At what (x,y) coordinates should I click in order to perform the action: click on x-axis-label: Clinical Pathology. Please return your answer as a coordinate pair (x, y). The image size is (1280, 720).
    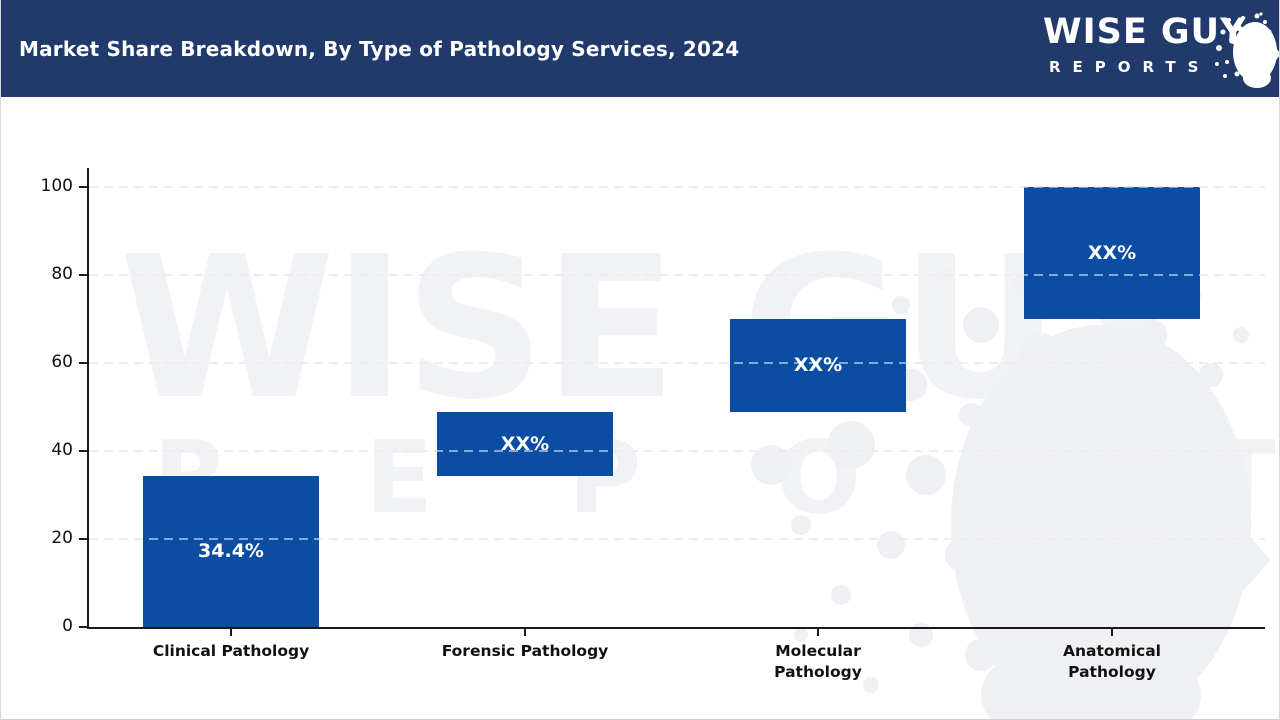
    Looking at the image, I should click on (231, 651).